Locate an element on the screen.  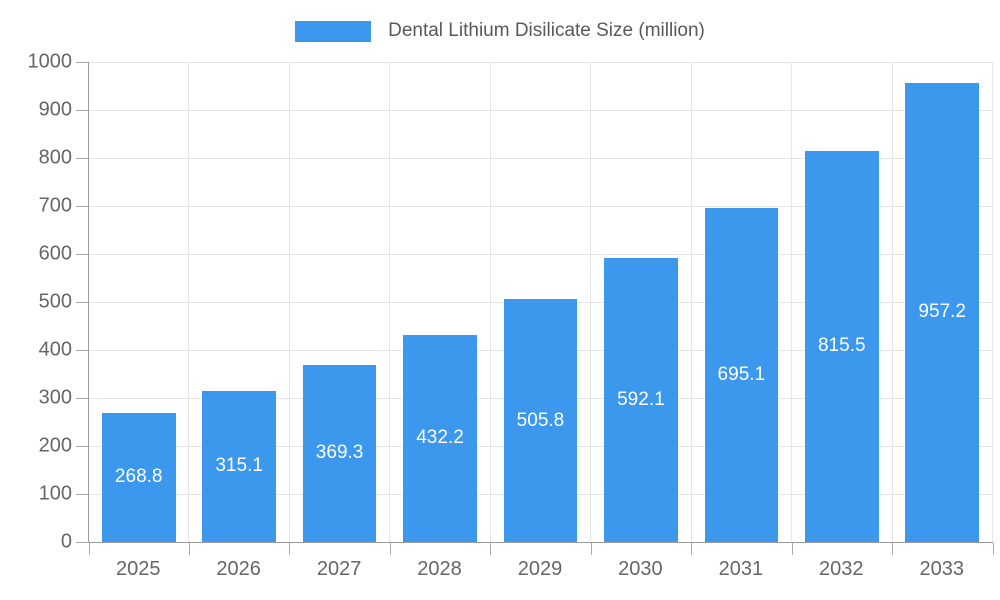
x-axis-tick-label: 2032 is located at coordinates (841, 569).